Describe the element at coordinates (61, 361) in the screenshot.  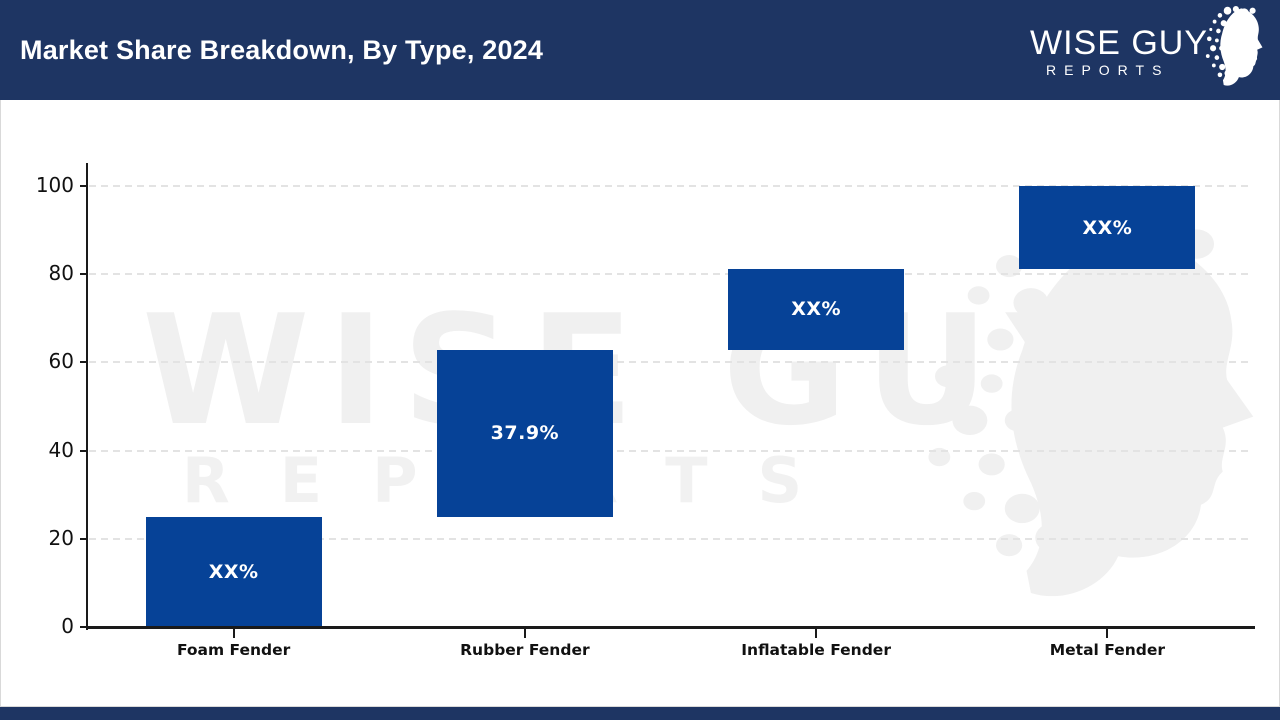
I see `y-axis-tick-label: 60` at that location.